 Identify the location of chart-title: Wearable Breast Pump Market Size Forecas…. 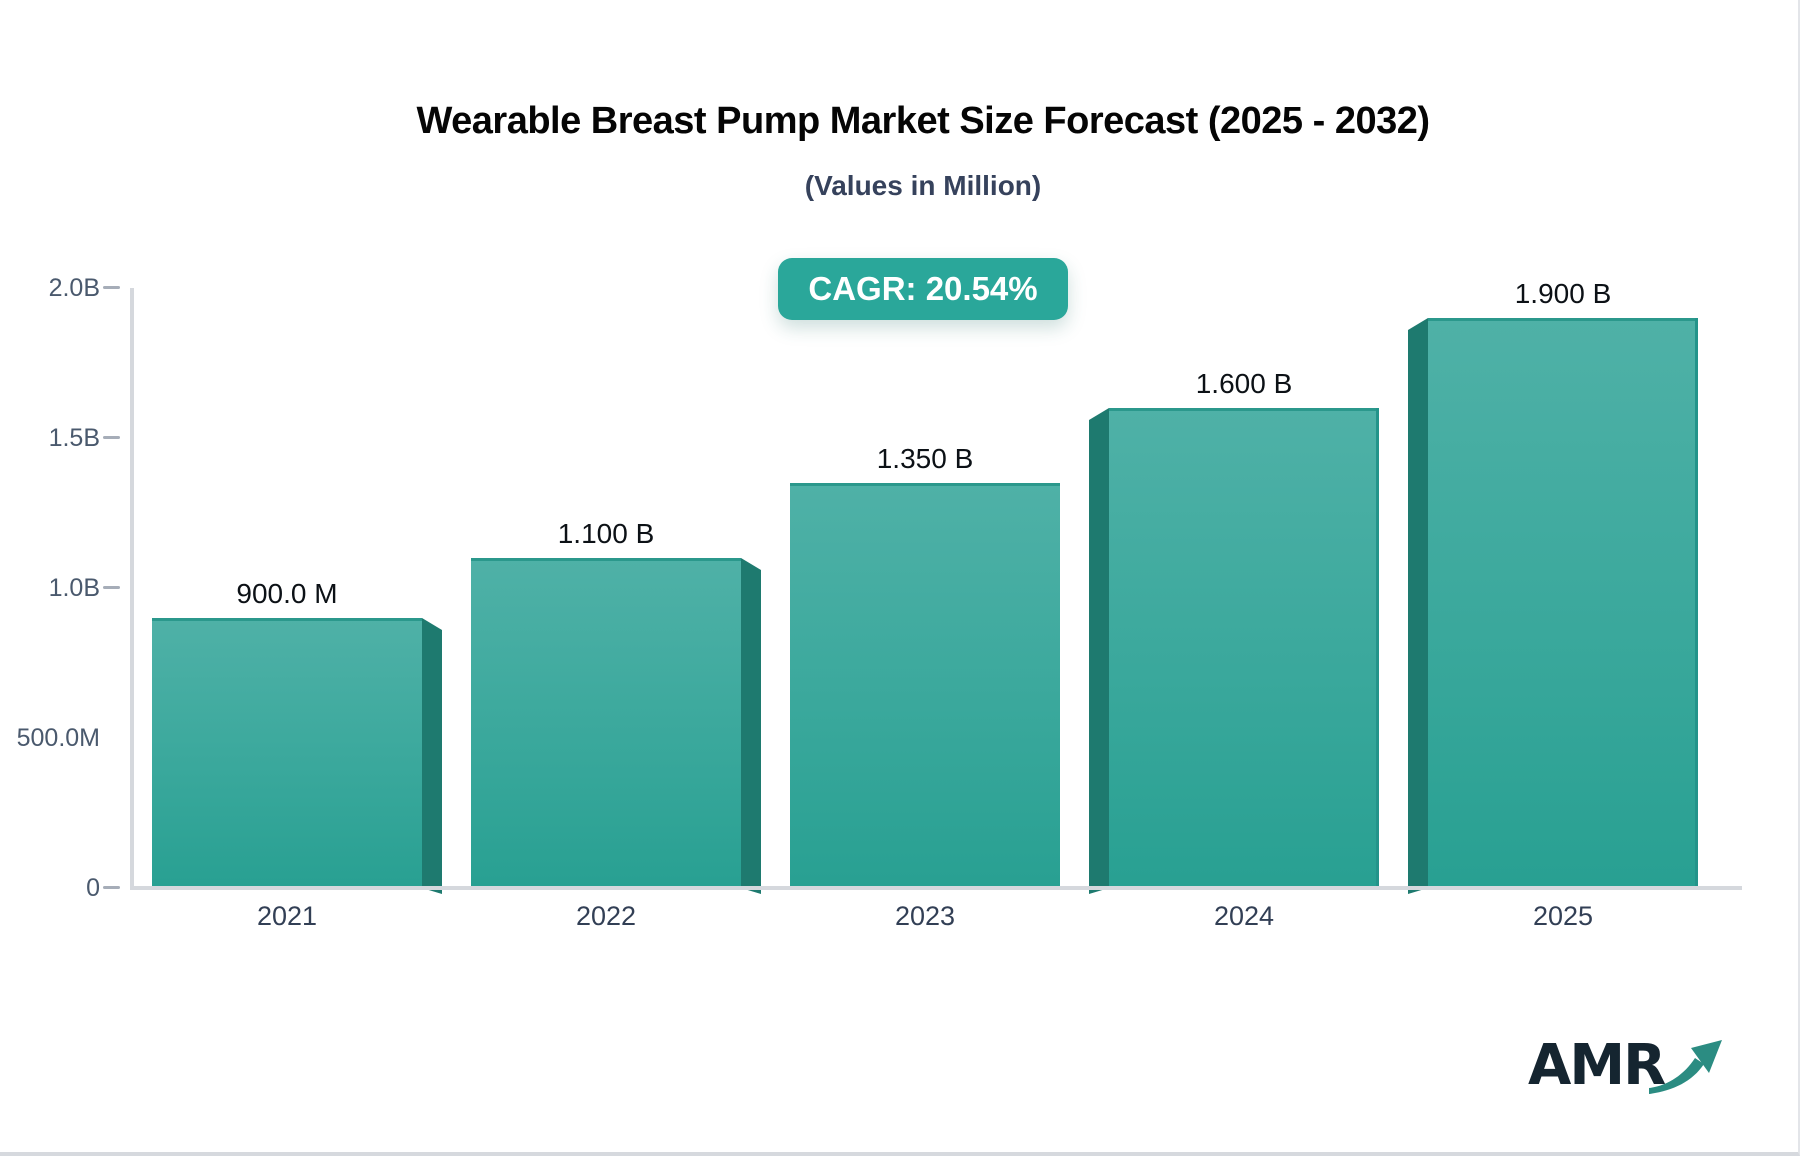
(923, 121).